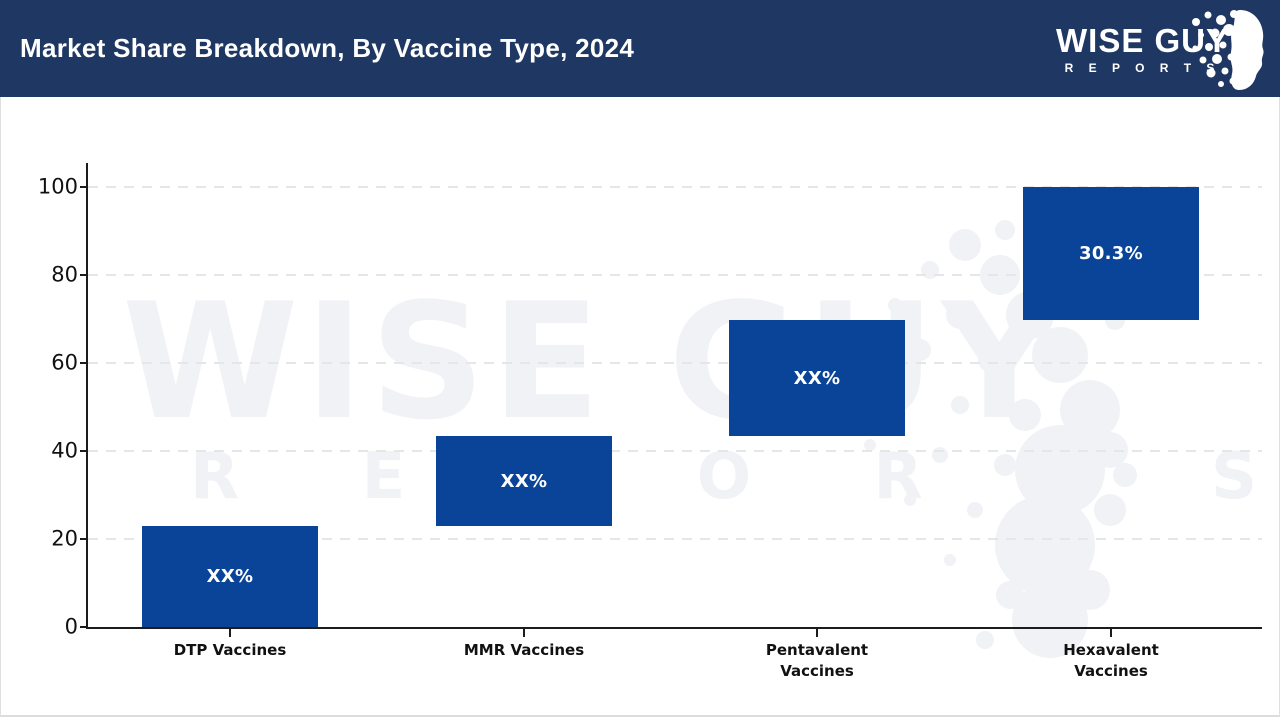  Describe the element at coordinates (1143, 40) in the screenshot. I see `brand-logo-wiseguy: WISE GUY` at that location.